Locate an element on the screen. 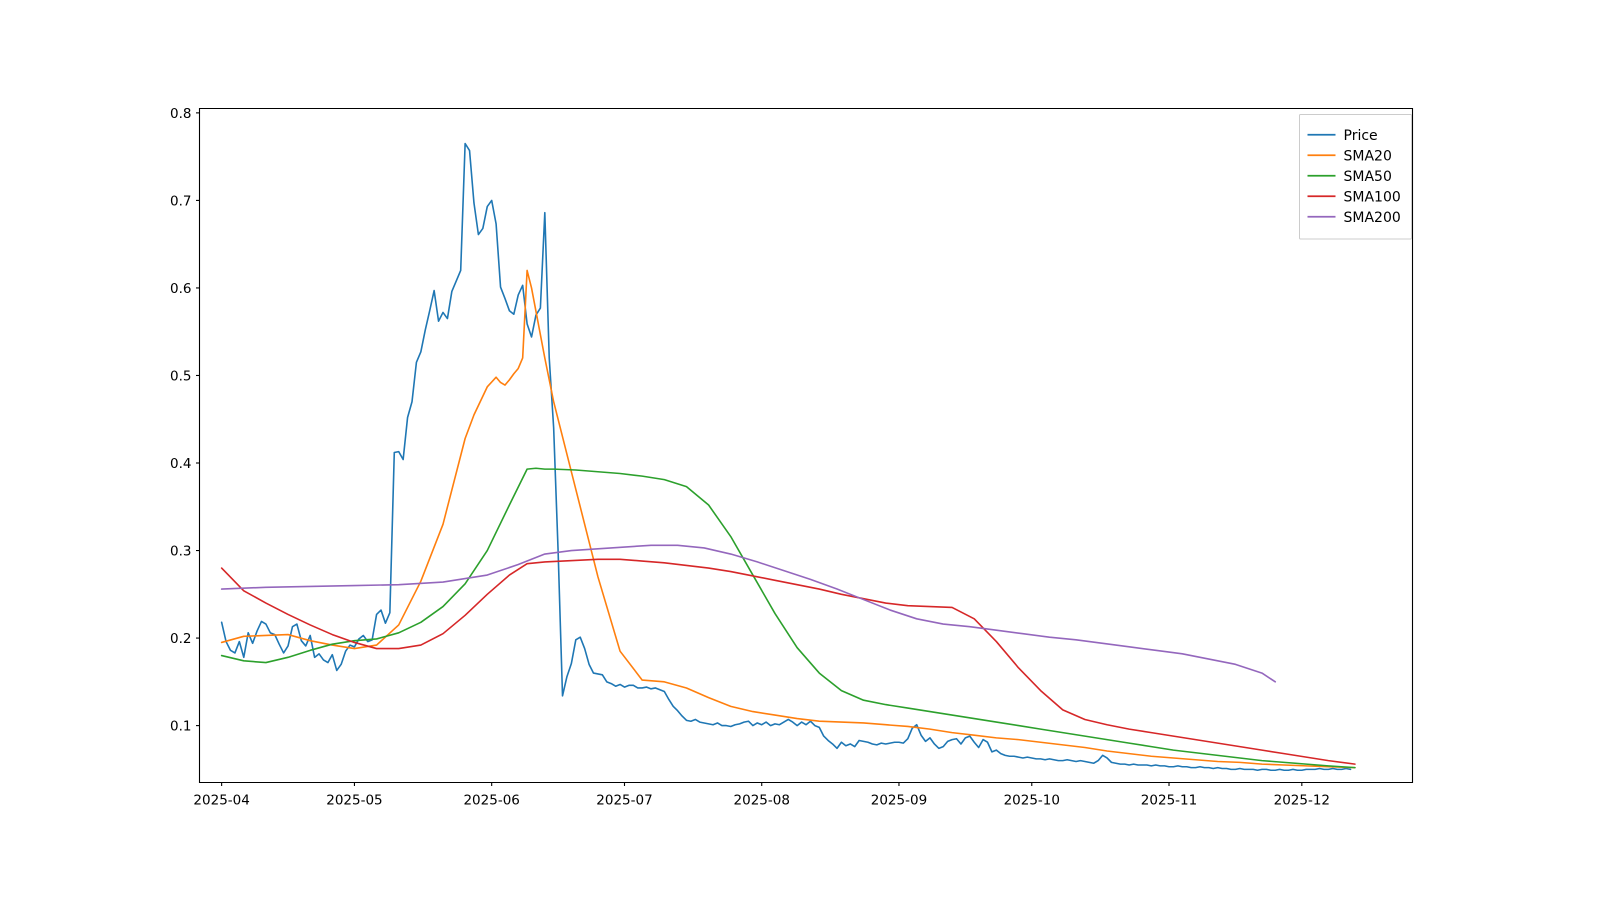  y-tick-label: 0.3 is located at coordinates (180, 552).